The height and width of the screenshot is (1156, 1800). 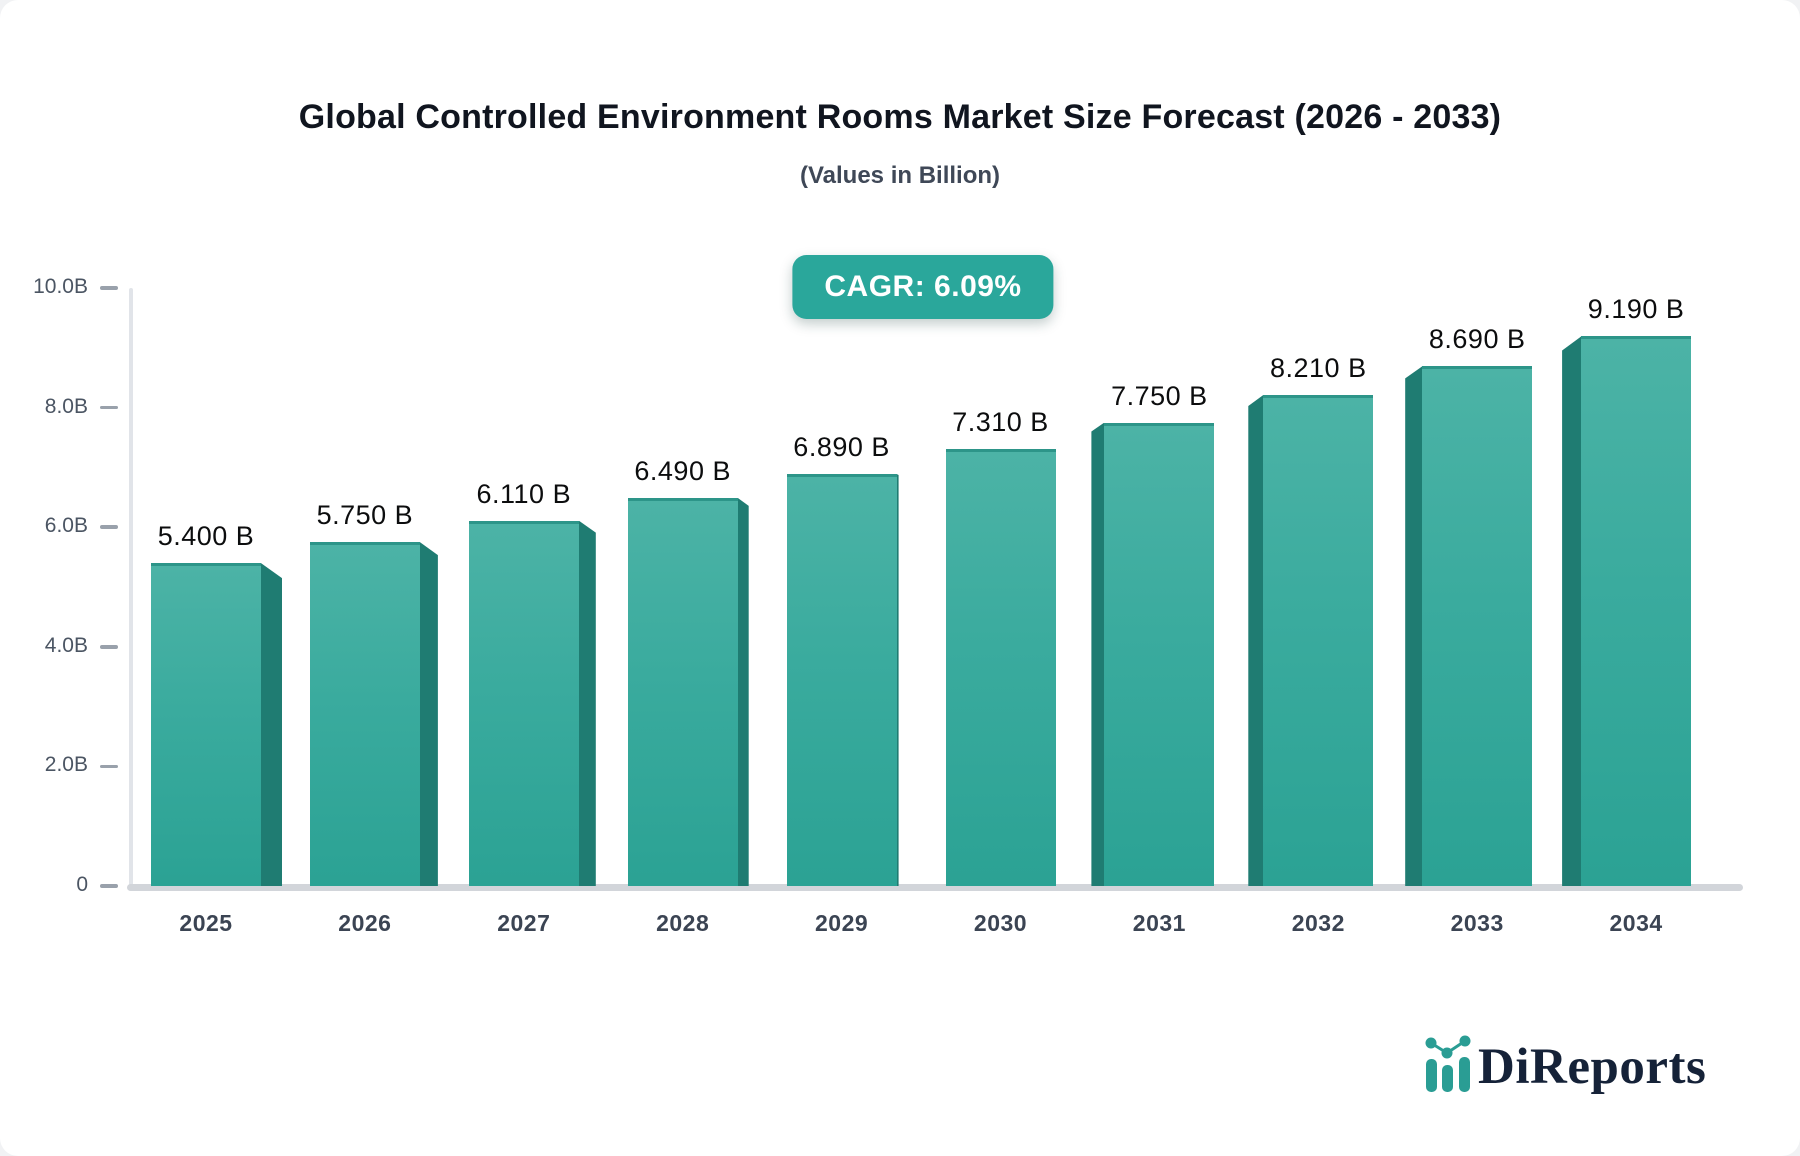 What do you see at coordinates (1159, 654) in the screenshot?
I see `bar-2031` at bounding box center [1159, 654].